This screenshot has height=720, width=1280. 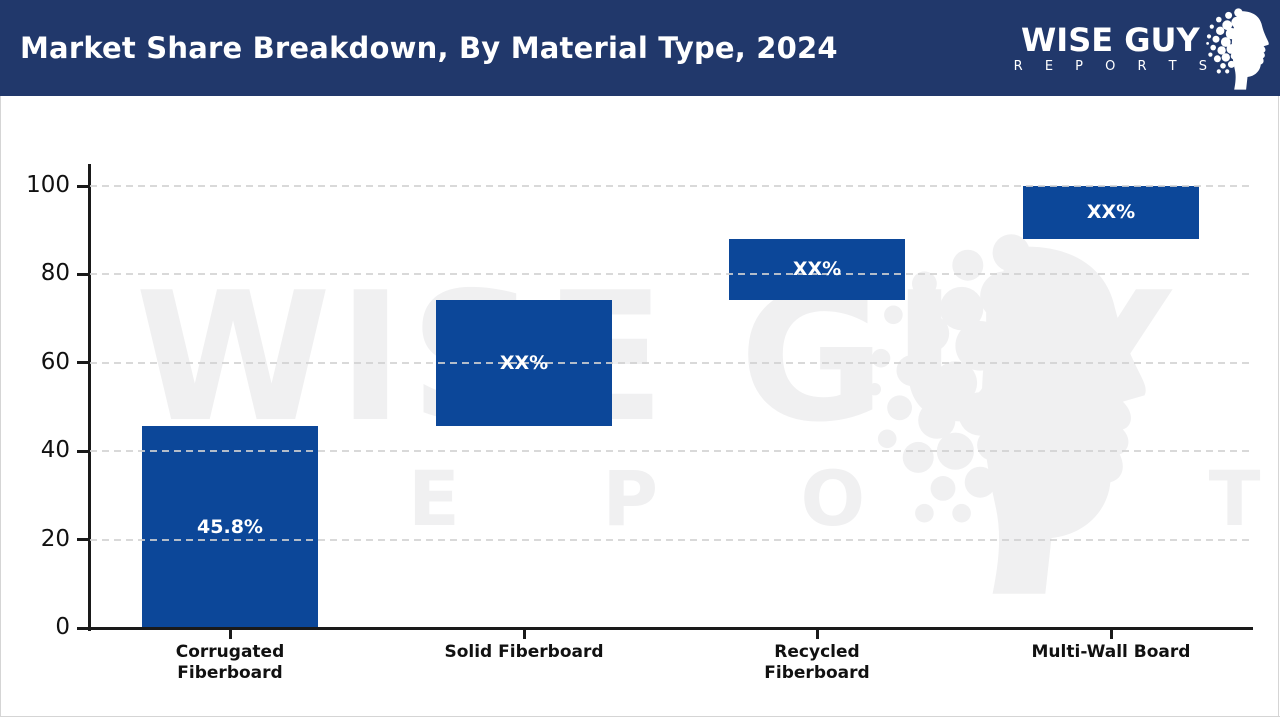 I want to click on x-axis-spine, so click(x=670, y=628).